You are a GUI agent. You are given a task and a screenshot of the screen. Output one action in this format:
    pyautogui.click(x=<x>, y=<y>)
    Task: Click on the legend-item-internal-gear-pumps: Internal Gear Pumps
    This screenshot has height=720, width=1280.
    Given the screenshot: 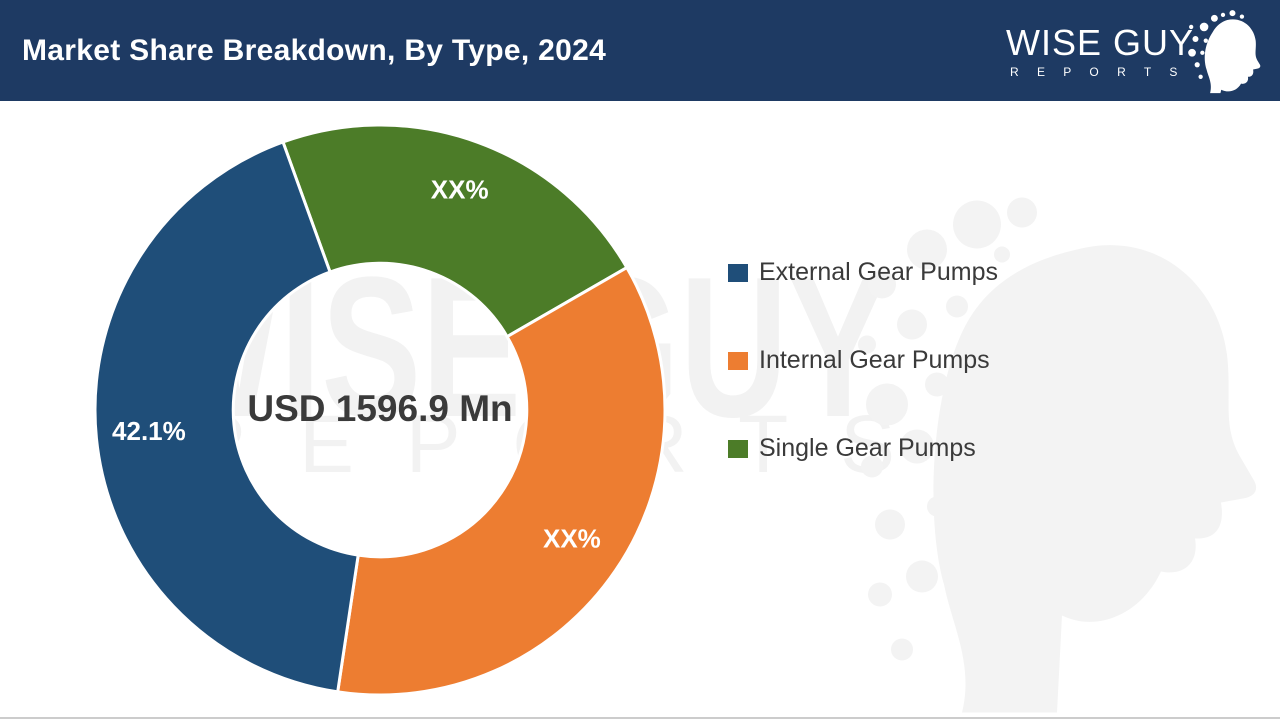 What is the action you would take?
    pyautogui.click(x=863, y=360)
    